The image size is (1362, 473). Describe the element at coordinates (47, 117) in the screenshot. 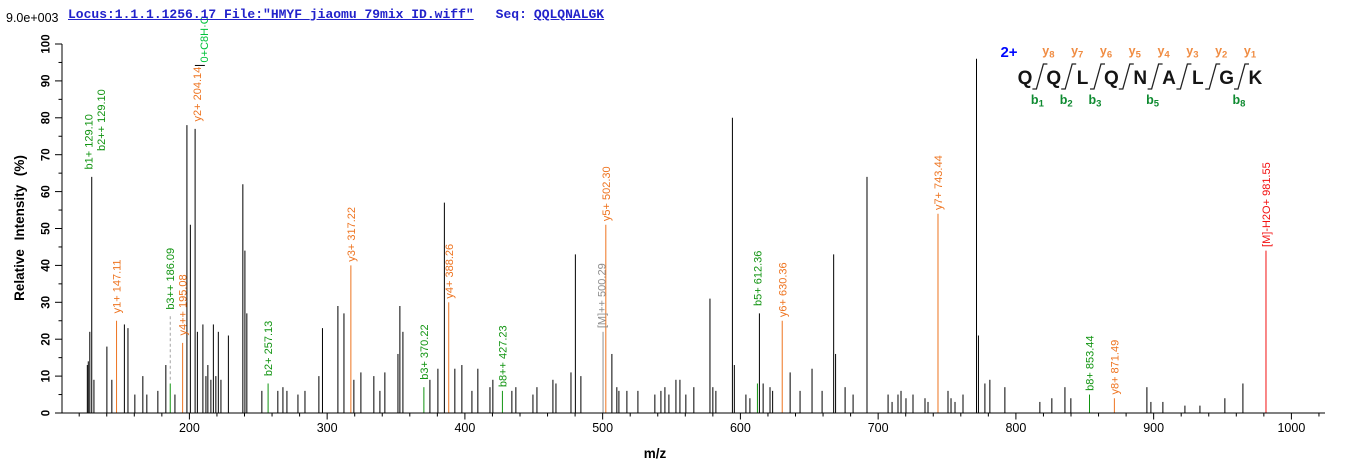

I see `y-tick-label: 80` at that location.